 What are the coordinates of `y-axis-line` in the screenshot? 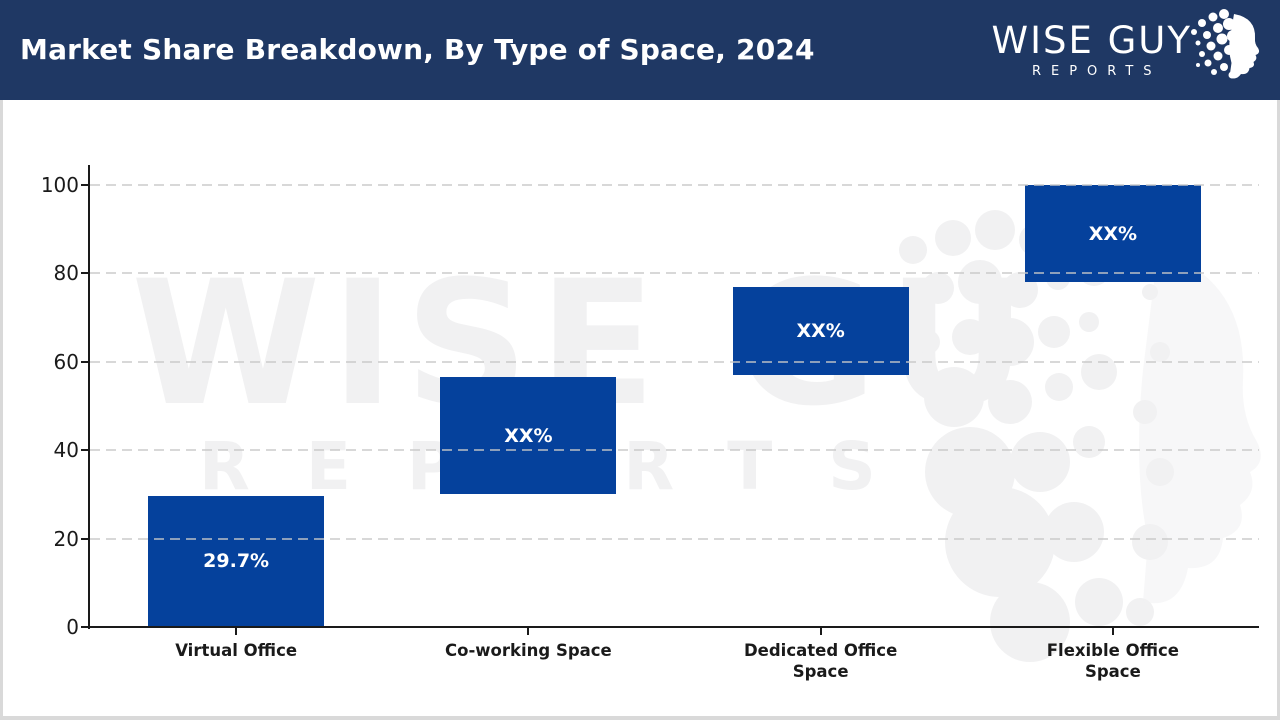 It's located at (89, 397).